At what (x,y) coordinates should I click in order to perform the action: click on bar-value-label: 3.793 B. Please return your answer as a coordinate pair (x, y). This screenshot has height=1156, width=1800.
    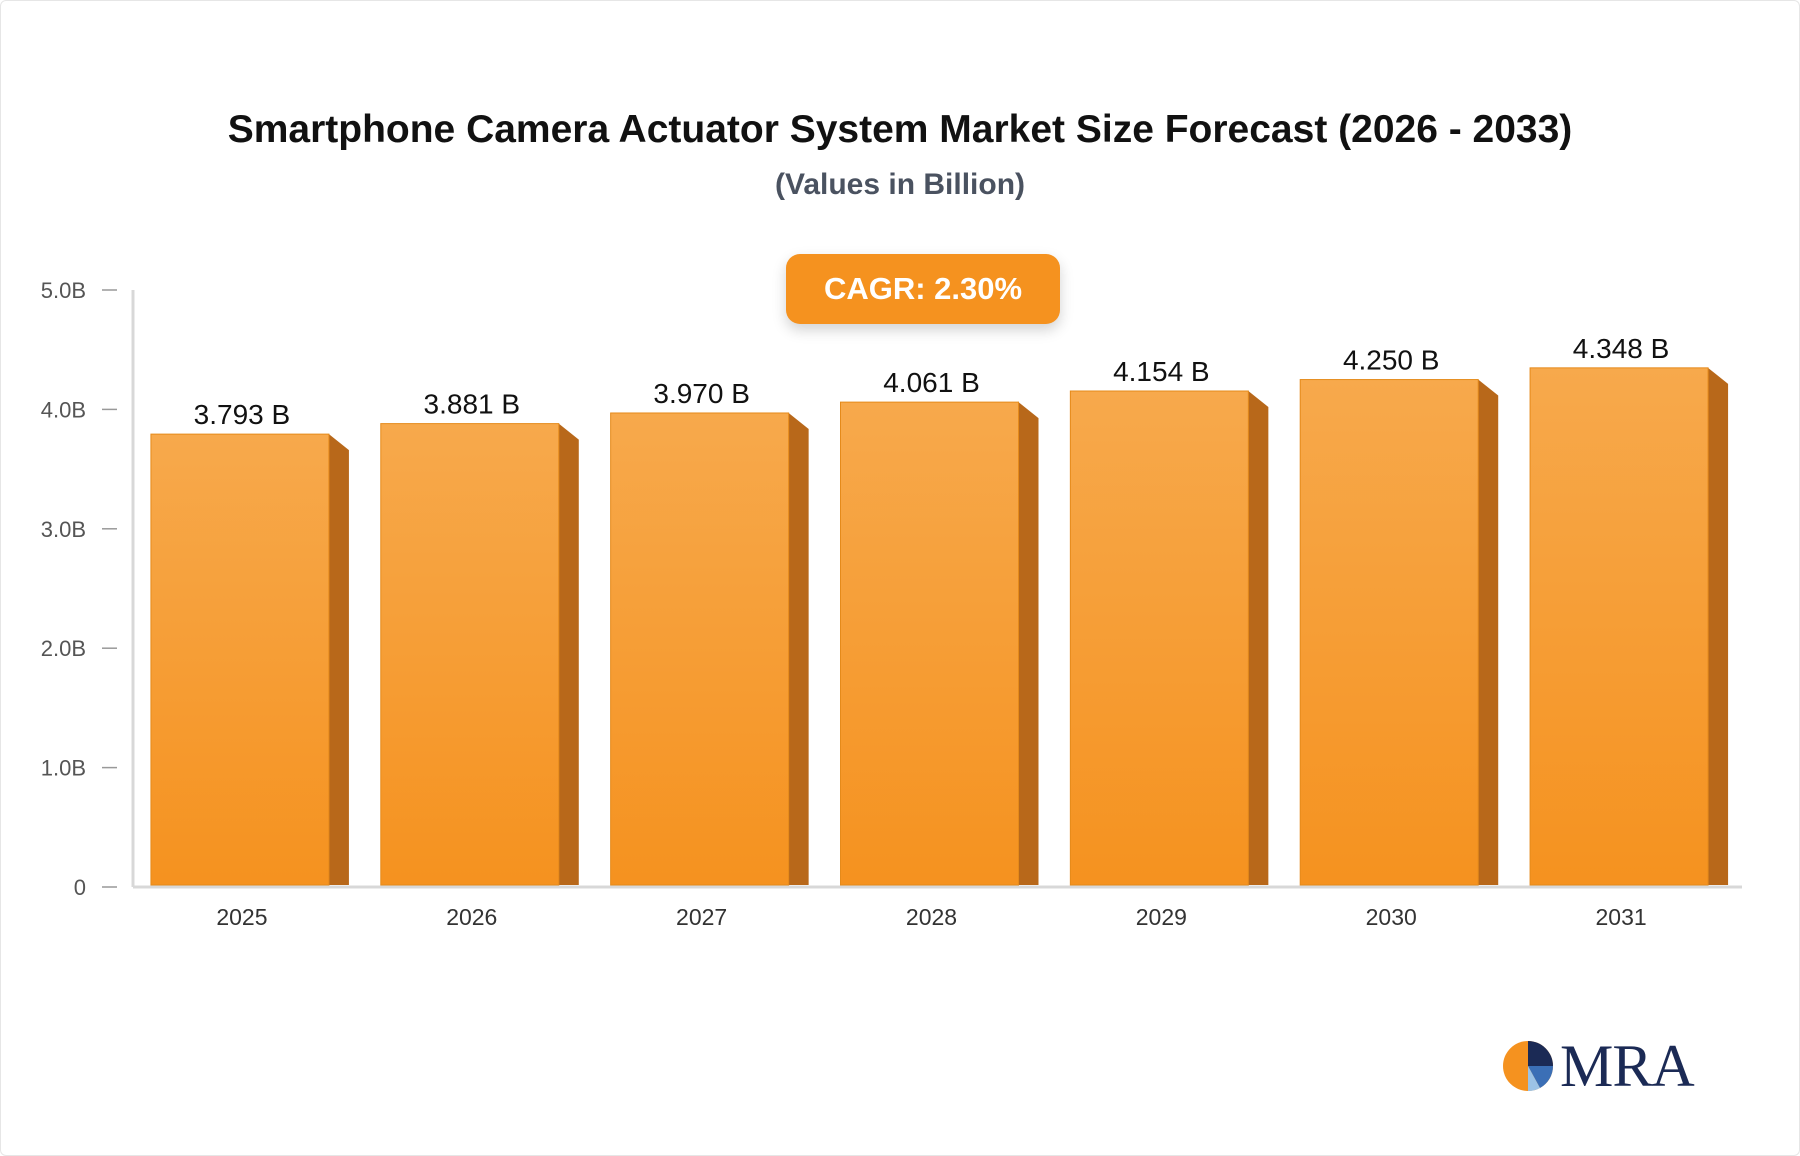
    Looking at the image, I should click on (242, 414).